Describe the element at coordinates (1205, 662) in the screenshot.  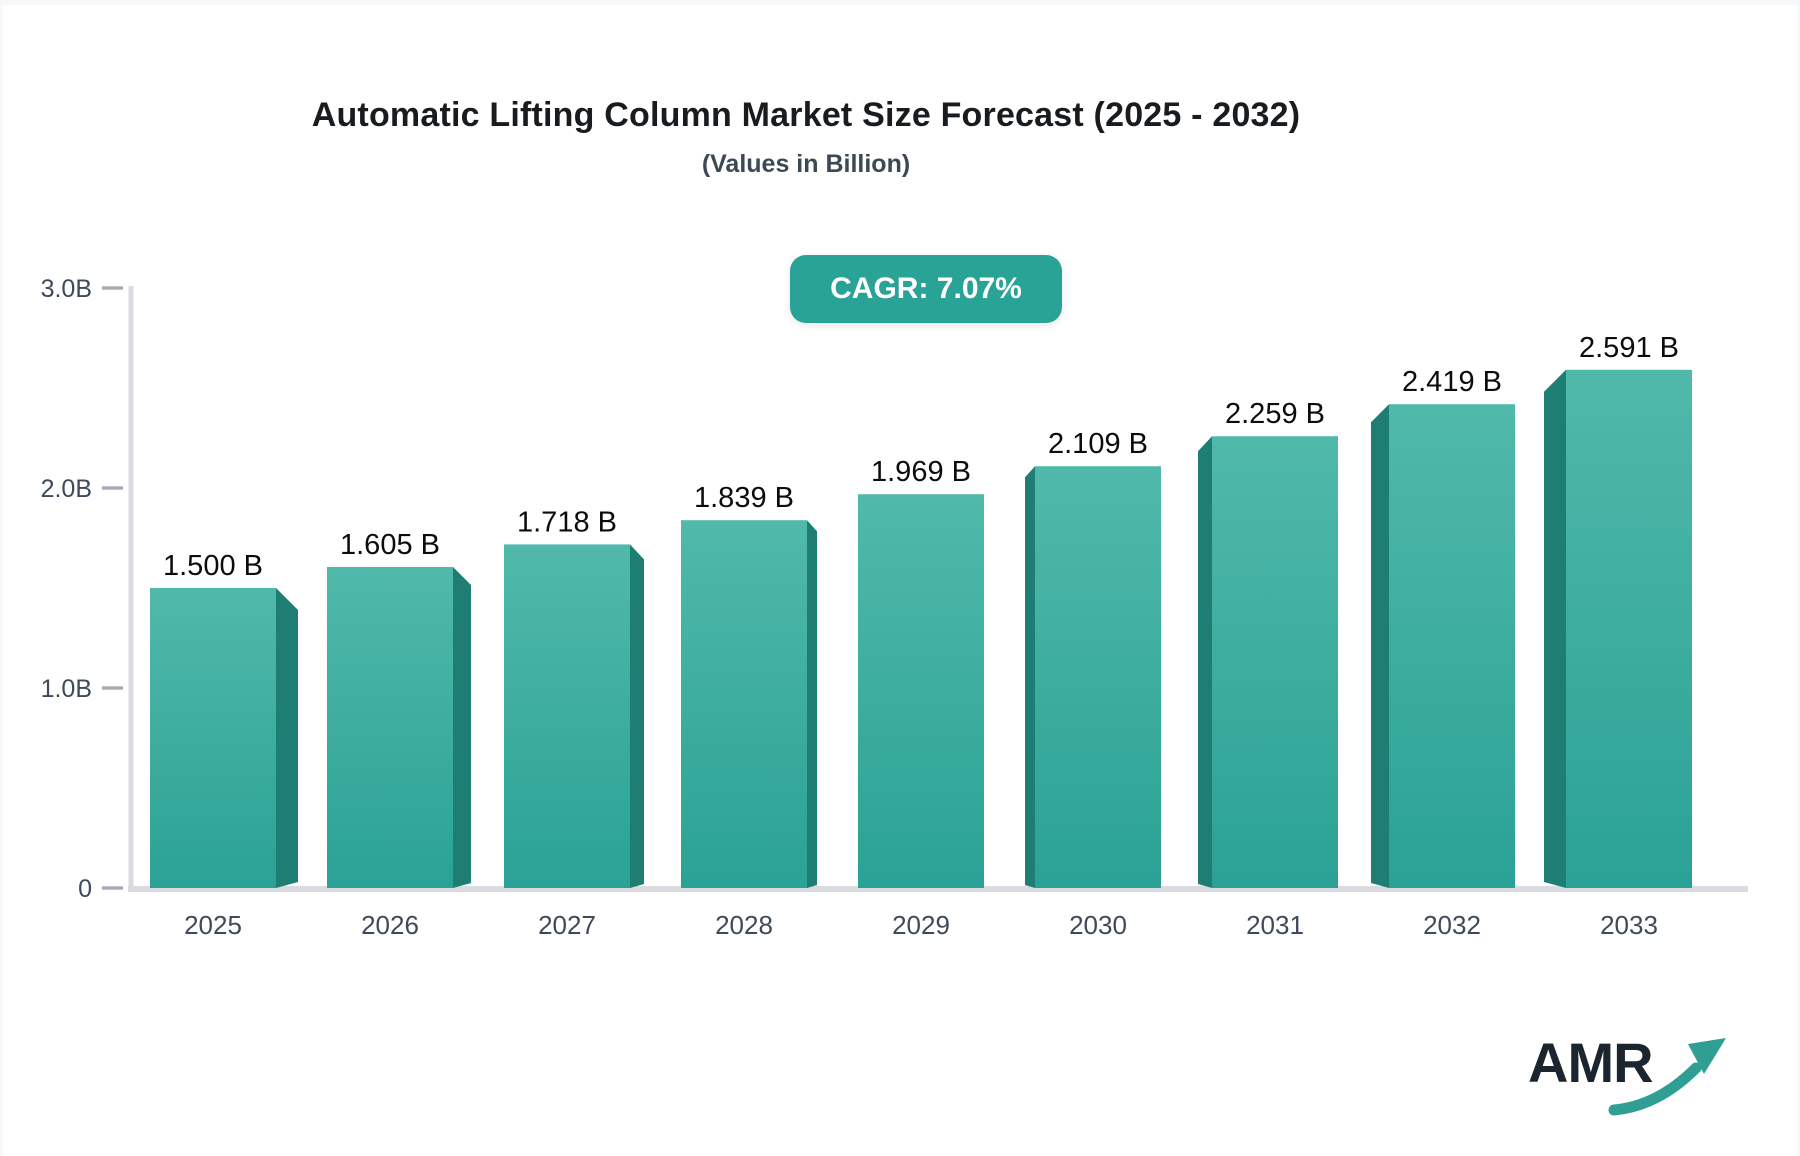
I see `bar-side-2031` at that location.